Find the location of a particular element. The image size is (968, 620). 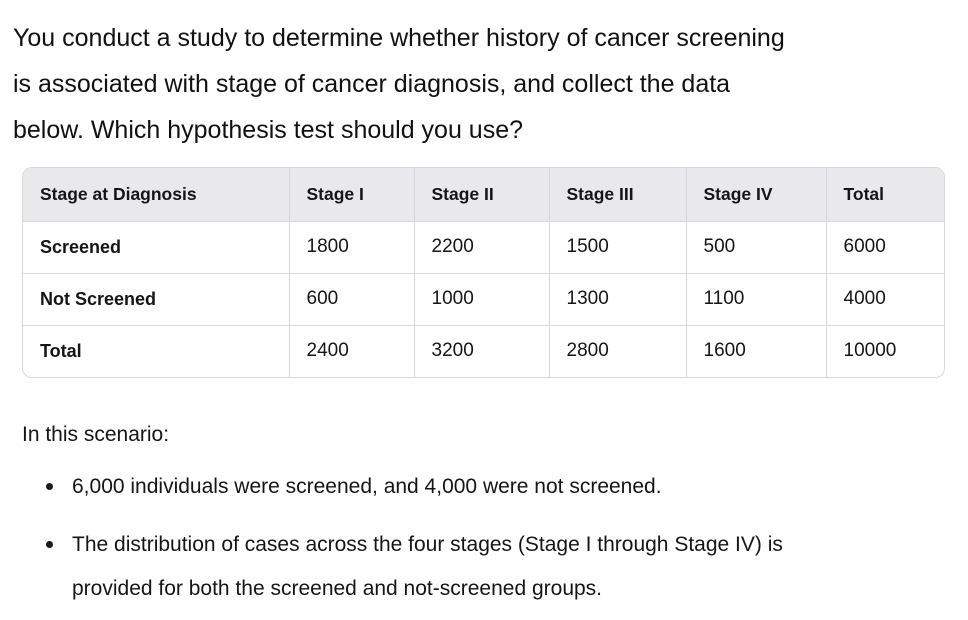

column-header-stage-at-diagnosis: Stage at Diagnosis is located at coordinates (156, 194).